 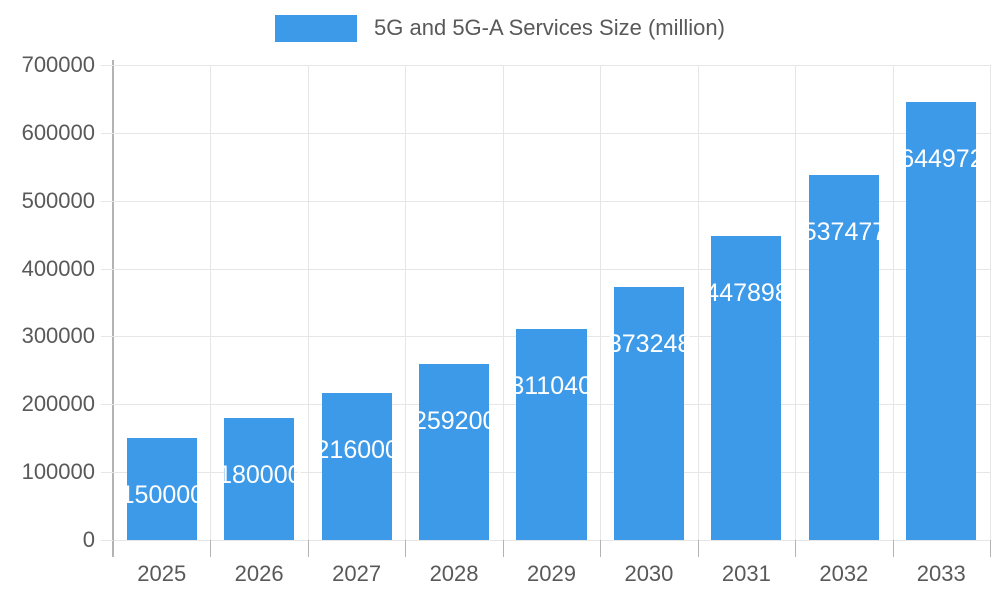 I want to click on legend-item-label: 5G and 5G-A Services Size (million), so click(x=549, y=27).